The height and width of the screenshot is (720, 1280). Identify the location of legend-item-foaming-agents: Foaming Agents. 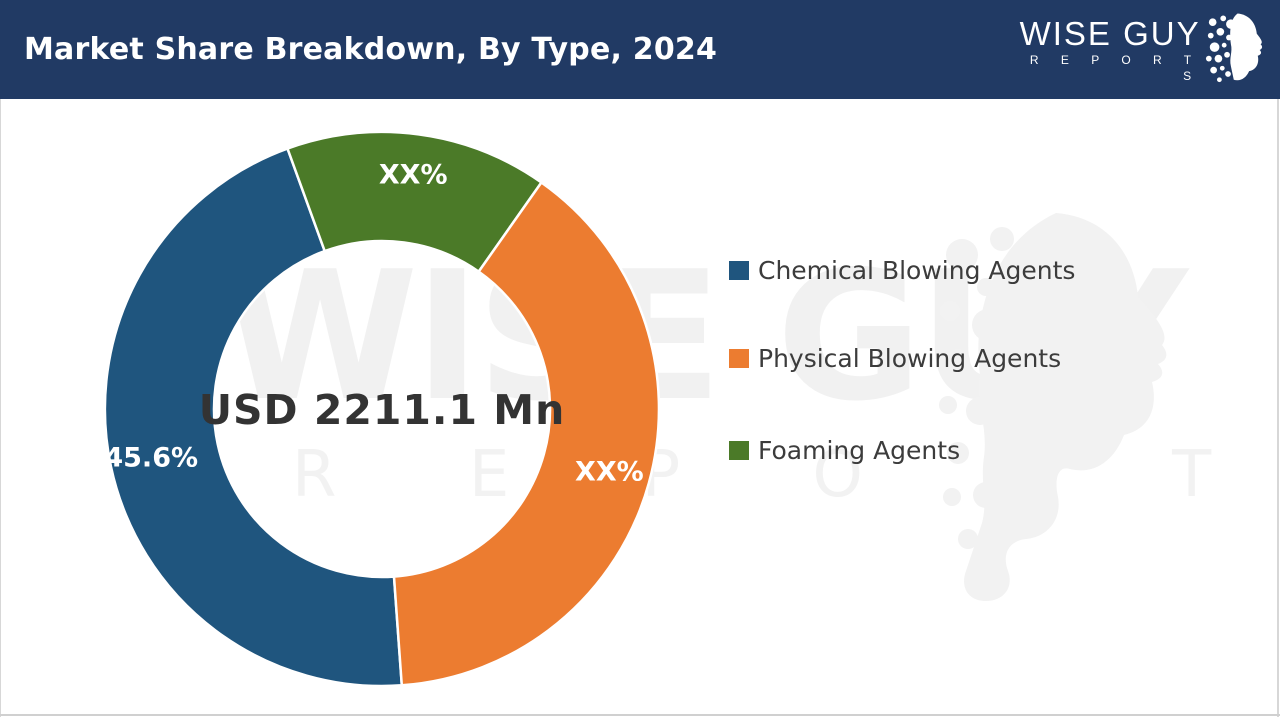
(844, 450).